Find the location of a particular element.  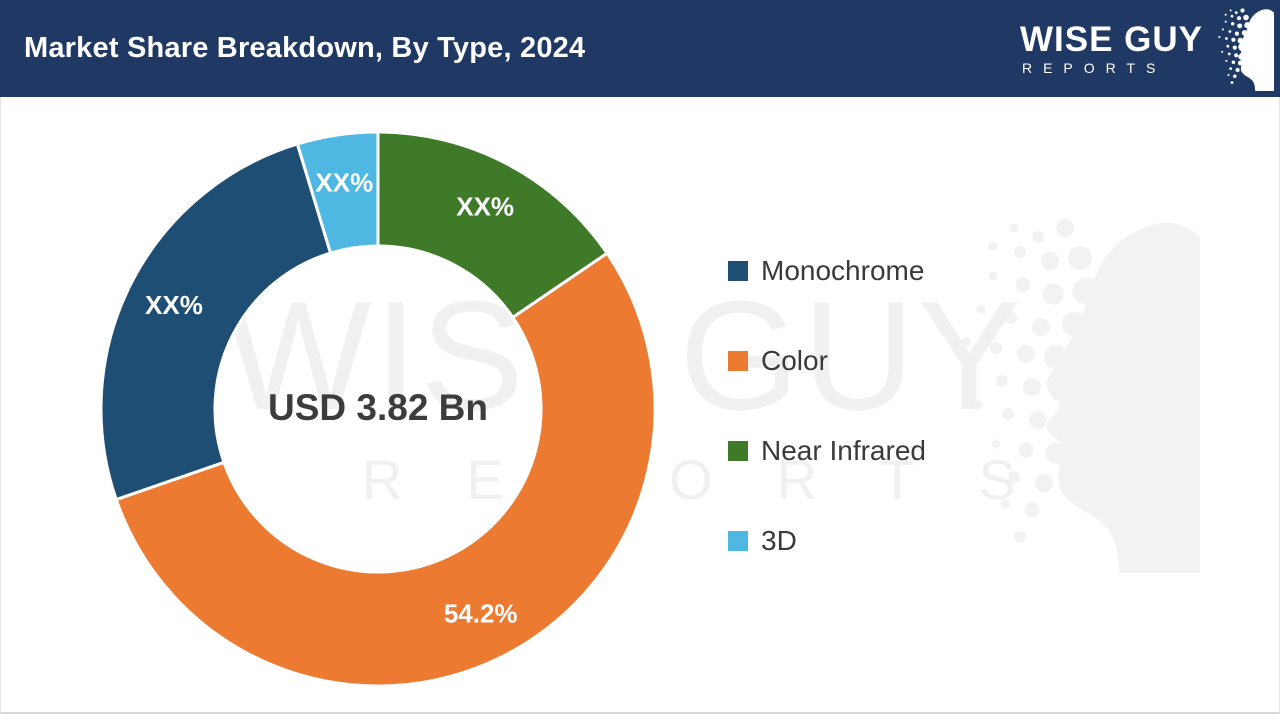

logo-text: WISE GUY REPORTS is located at coordinates (1111, 48).